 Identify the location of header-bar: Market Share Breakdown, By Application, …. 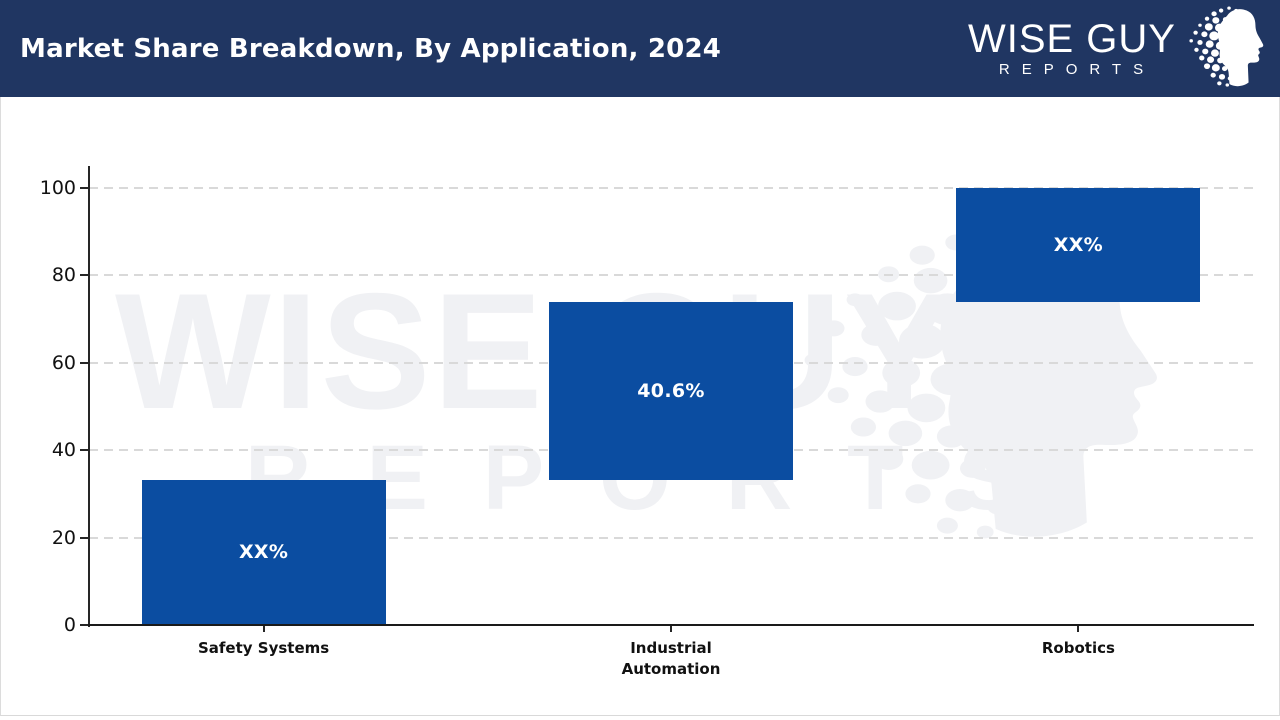
(640, 48).